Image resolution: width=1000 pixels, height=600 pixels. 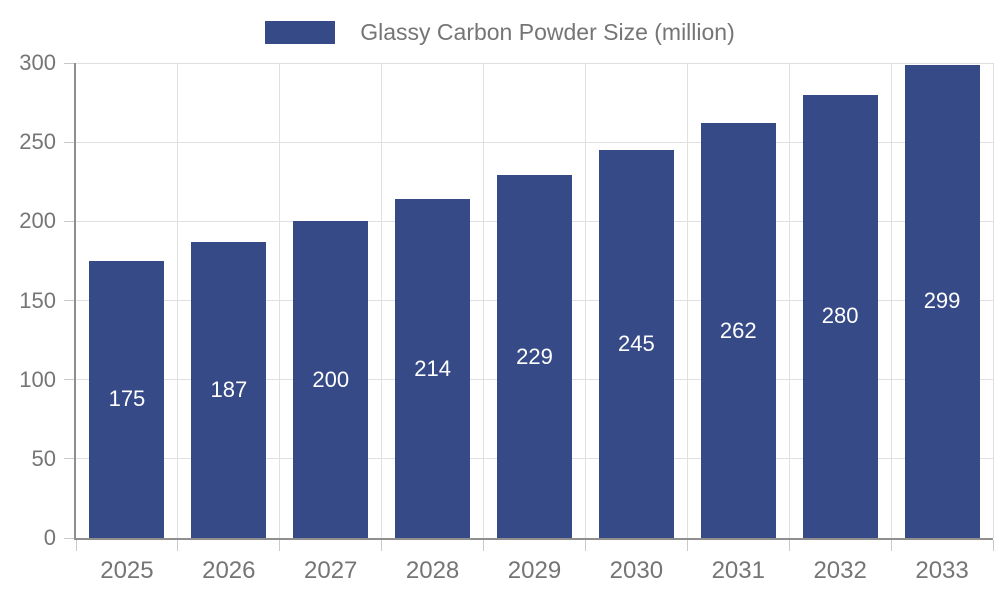 I want to click on y-tick-label: 100, so click(x=37, y=379).